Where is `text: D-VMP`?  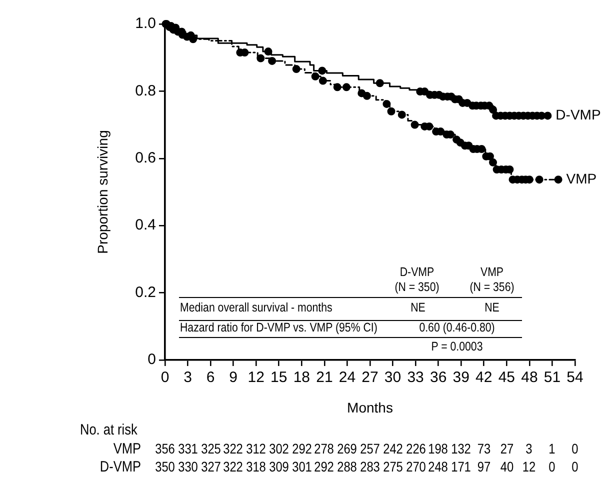 text: D-VMP is located at coordinates (120, 467).